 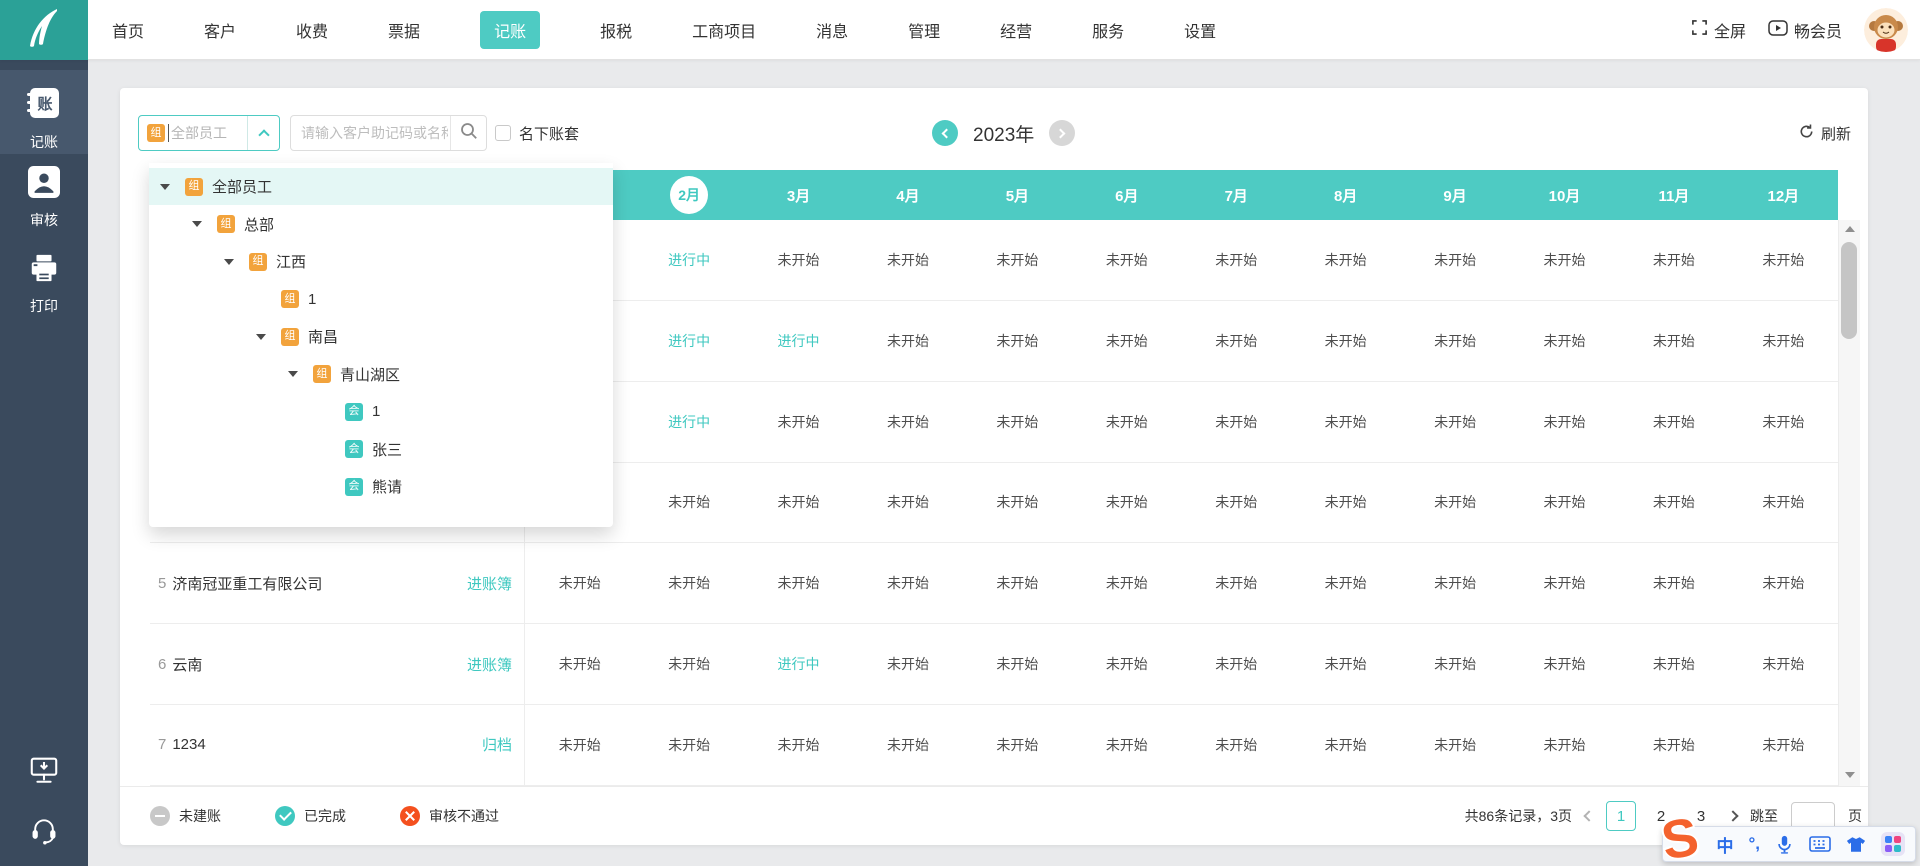 What do you see at coordinates (381, 374) in the screenshot?
I see `tree-item: 组青山湖区` at bounding box center [381, 374].